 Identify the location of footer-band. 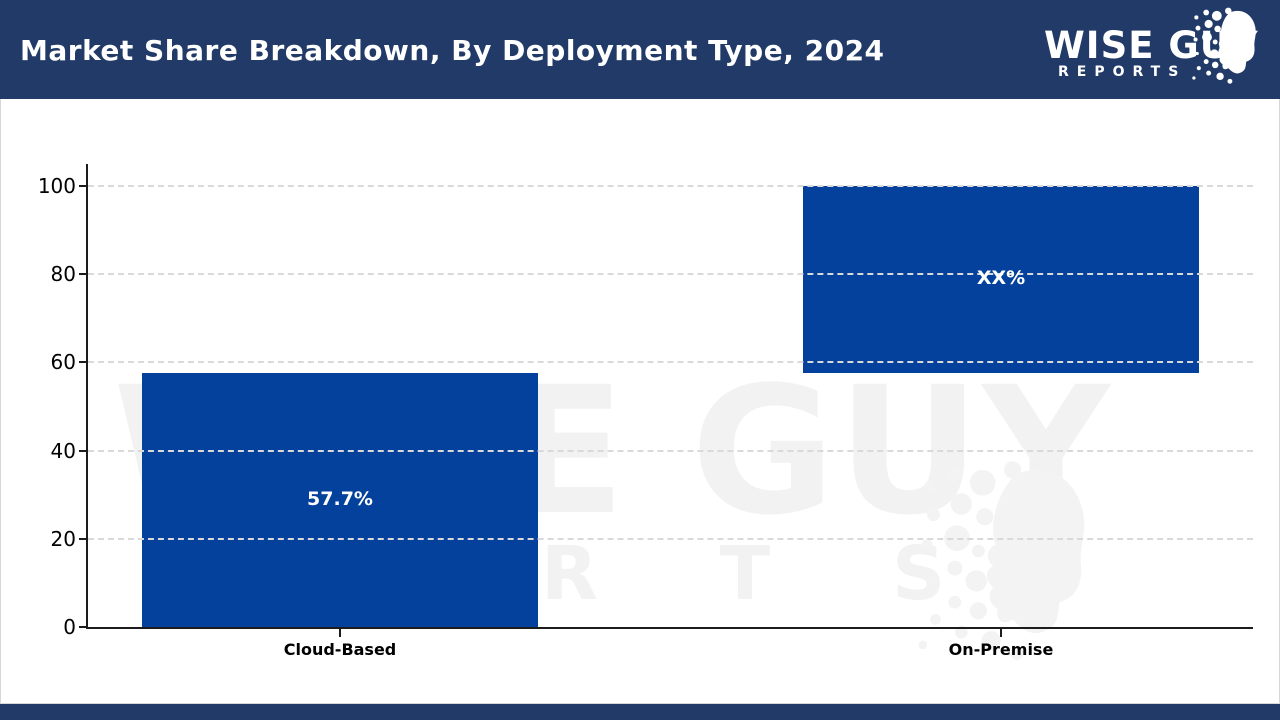
(640, 712).